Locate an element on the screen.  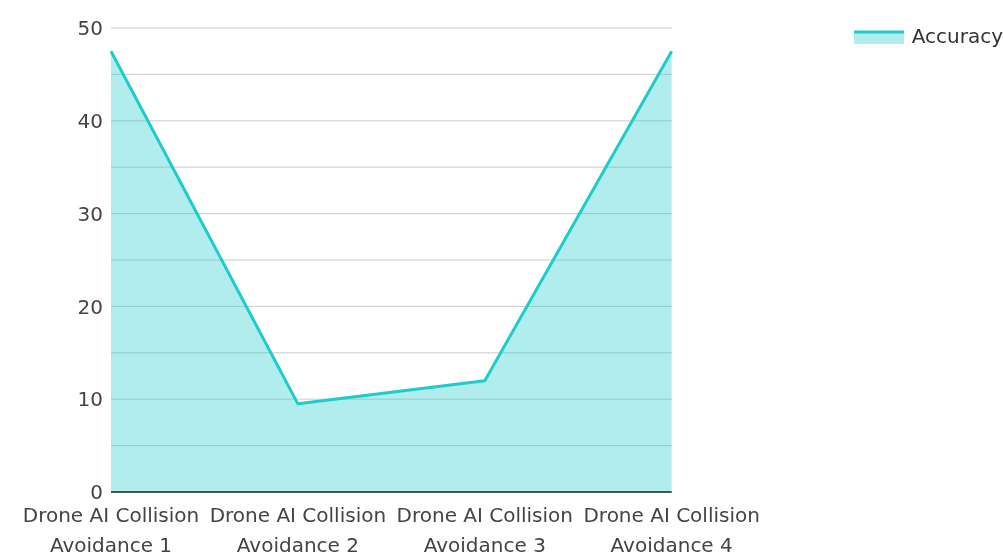
y-tick-label: 20 is located at coordinates (90, 306).